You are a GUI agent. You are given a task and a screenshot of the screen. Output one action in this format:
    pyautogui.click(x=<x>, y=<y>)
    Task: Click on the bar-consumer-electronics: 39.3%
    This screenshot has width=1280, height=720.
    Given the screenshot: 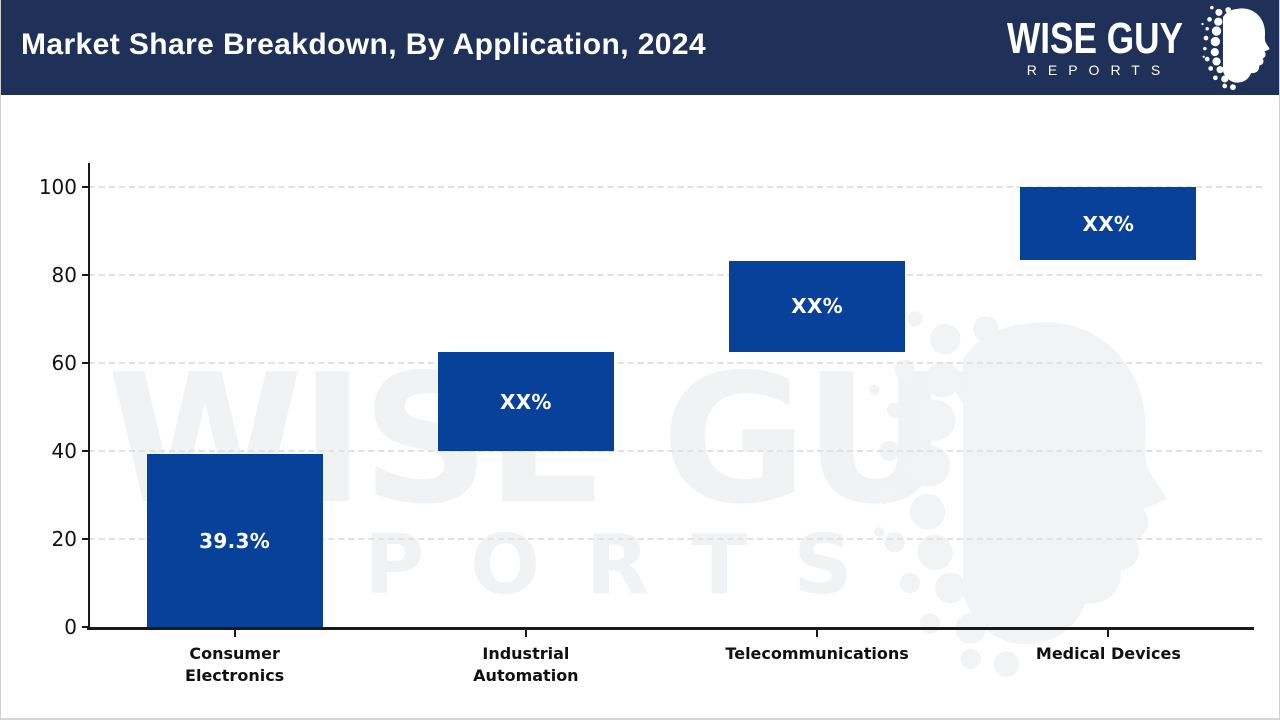 What is the action you would take?
    pyautogui.click(x=234, y=540)
    